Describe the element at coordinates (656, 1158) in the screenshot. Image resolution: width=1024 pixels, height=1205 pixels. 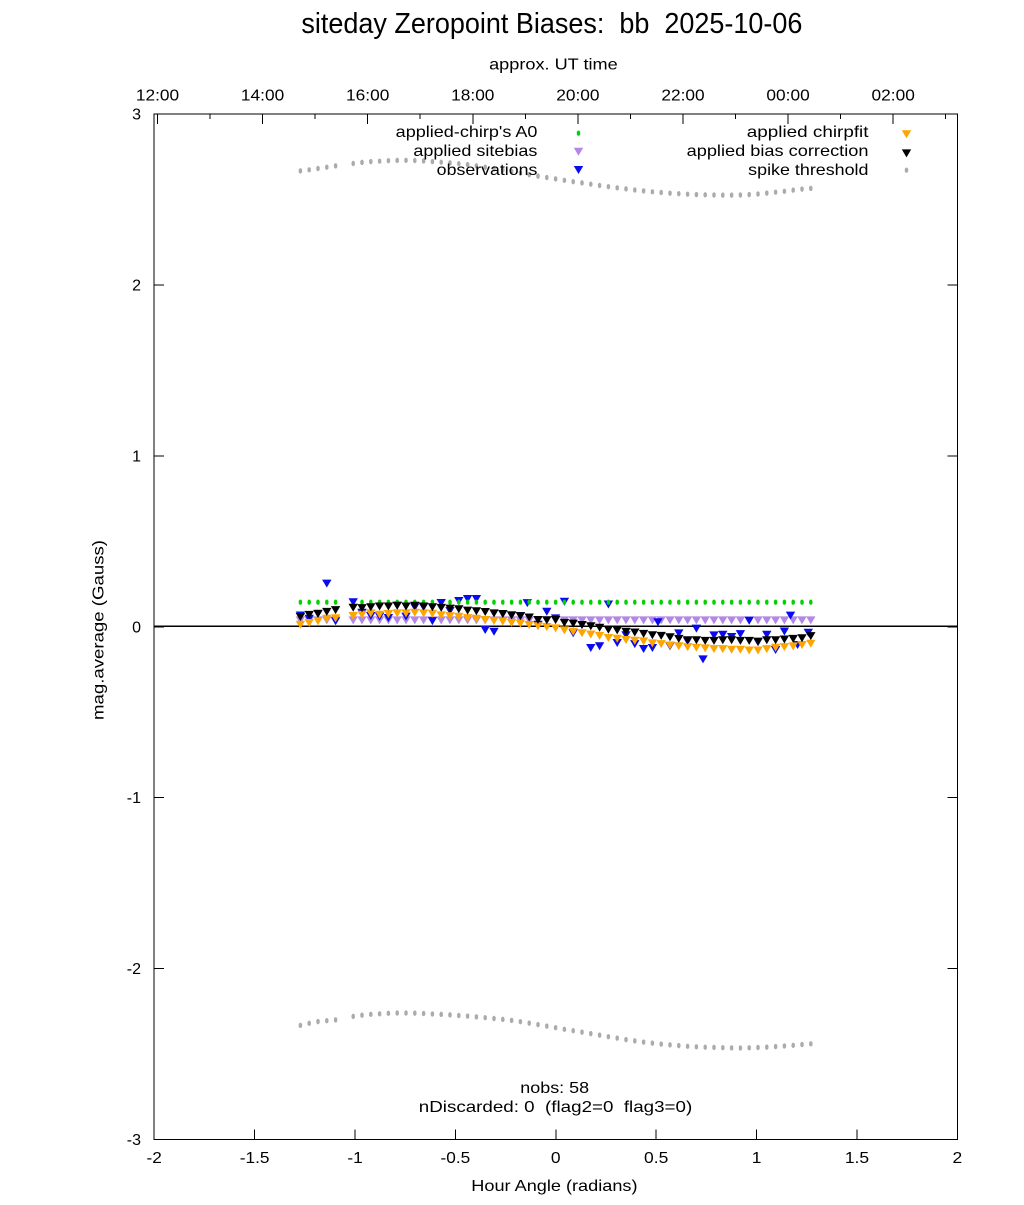
I see `svg-text: 0.5` at that location.